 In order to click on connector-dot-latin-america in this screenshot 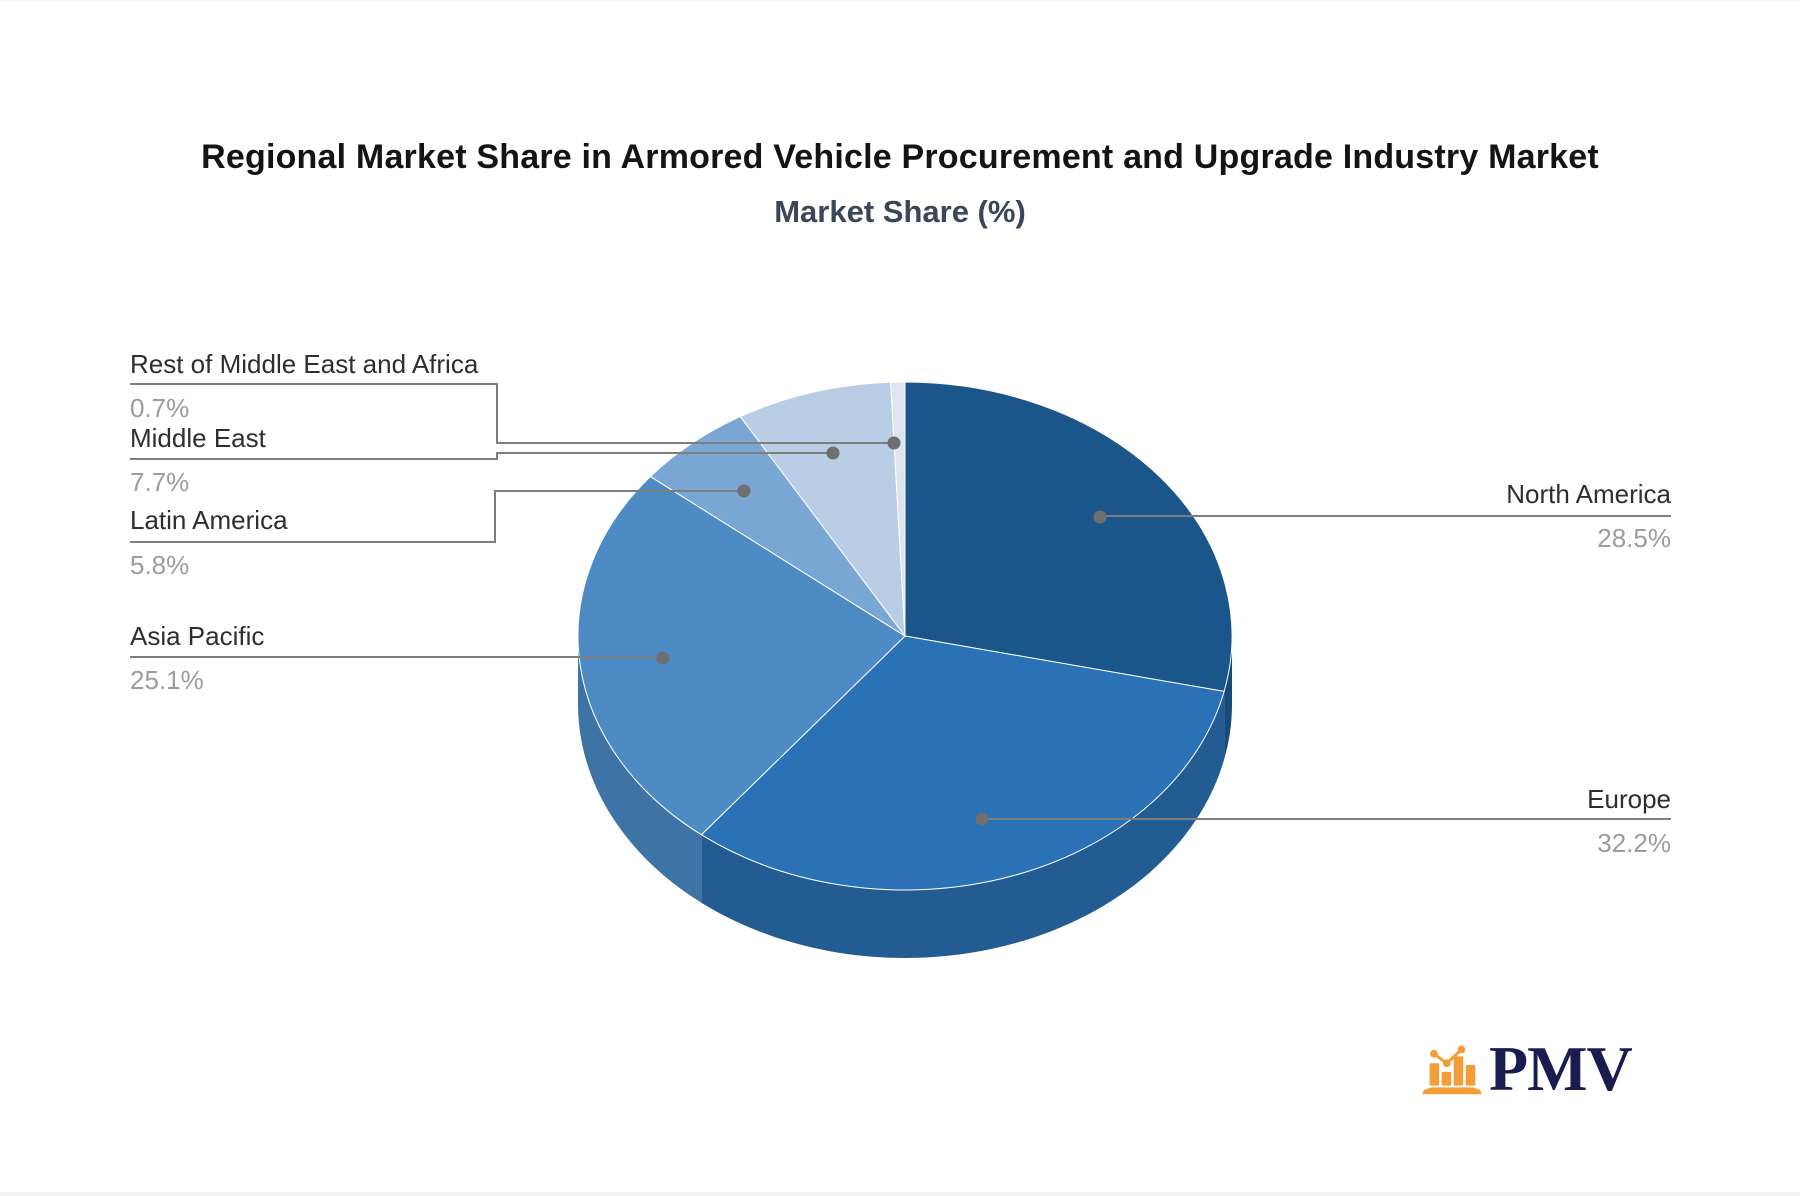, I will do `click(744, 491)`.